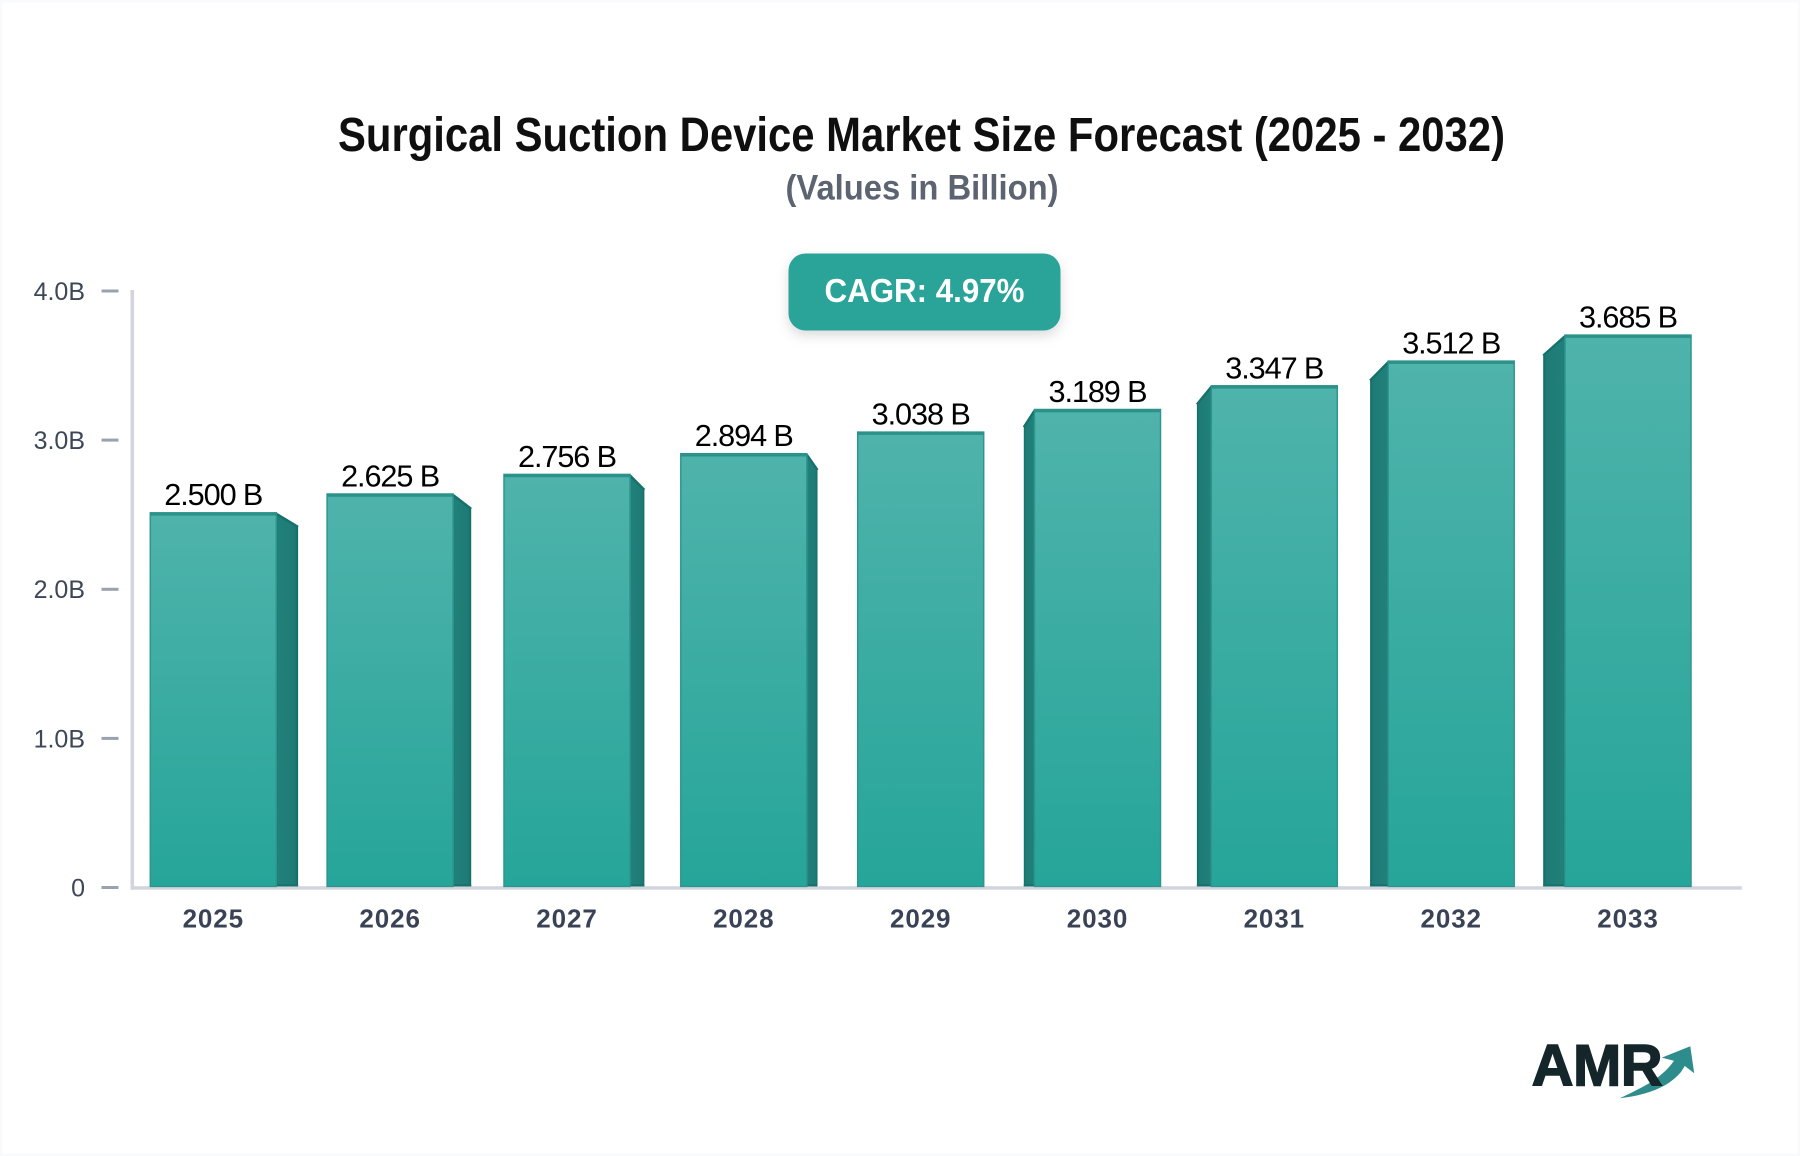 Image resolution: width=1800 pixels, height=1156 pixels. What do you see at coordinates (921, 415) in the screenshot?
I see `svg-text: 3.038 B` at bounding box center [921, 415].